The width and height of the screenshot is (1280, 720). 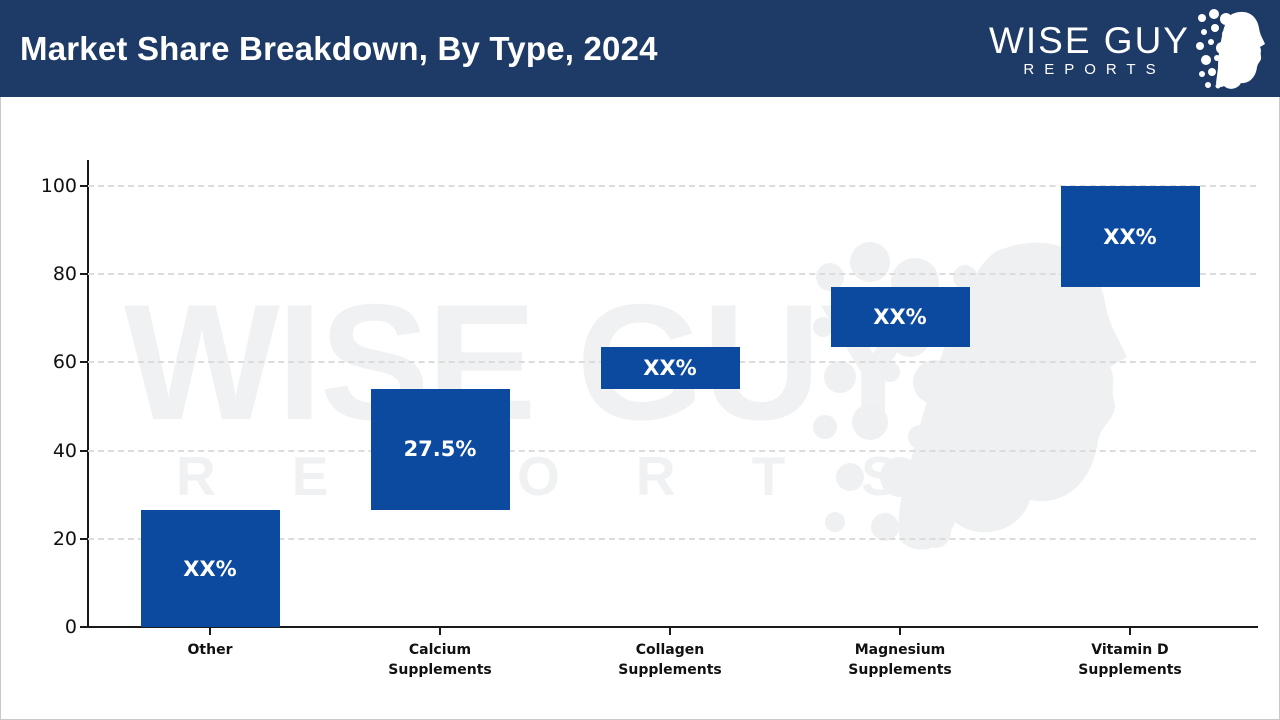 What do you see at coordinates (900, 660) in the screenshot?
I see `category-label-magnesium-supplements: Magnesium Supplements` at bounding box center [900, 660].